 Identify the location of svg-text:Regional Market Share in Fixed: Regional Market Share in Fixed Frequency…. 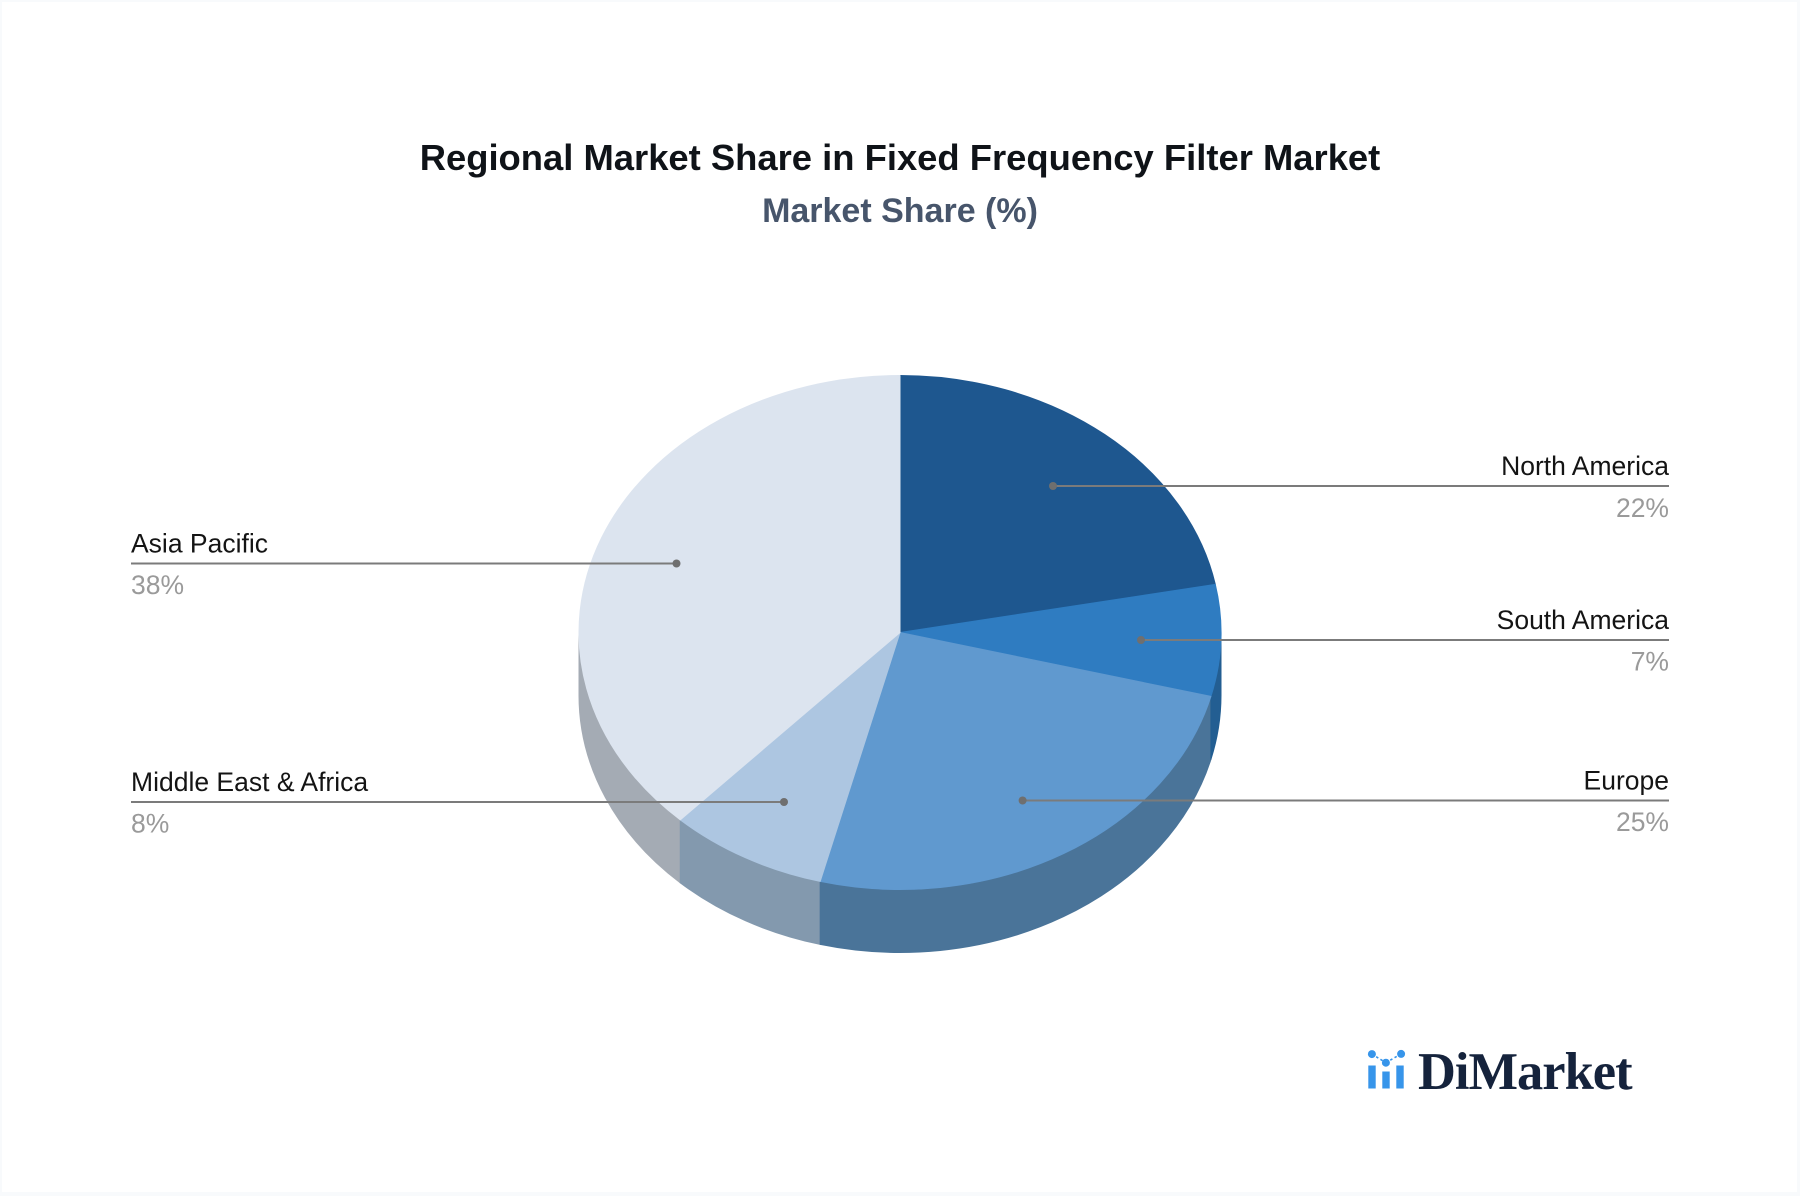
(900, 157).